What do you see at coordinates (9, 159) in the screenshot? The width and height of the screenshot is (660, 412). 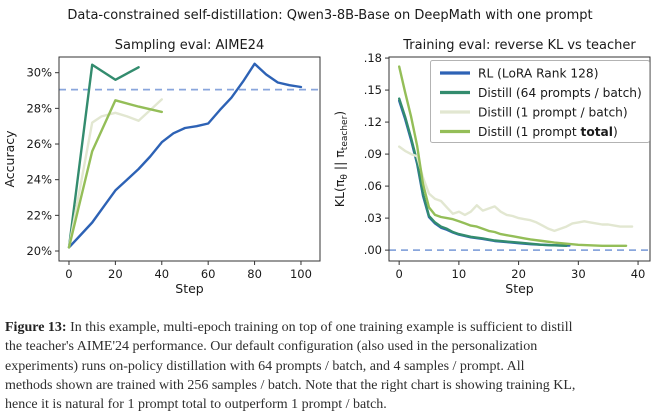 I see `y-axis-label: Accuracy` at bounding box center [9, 159].